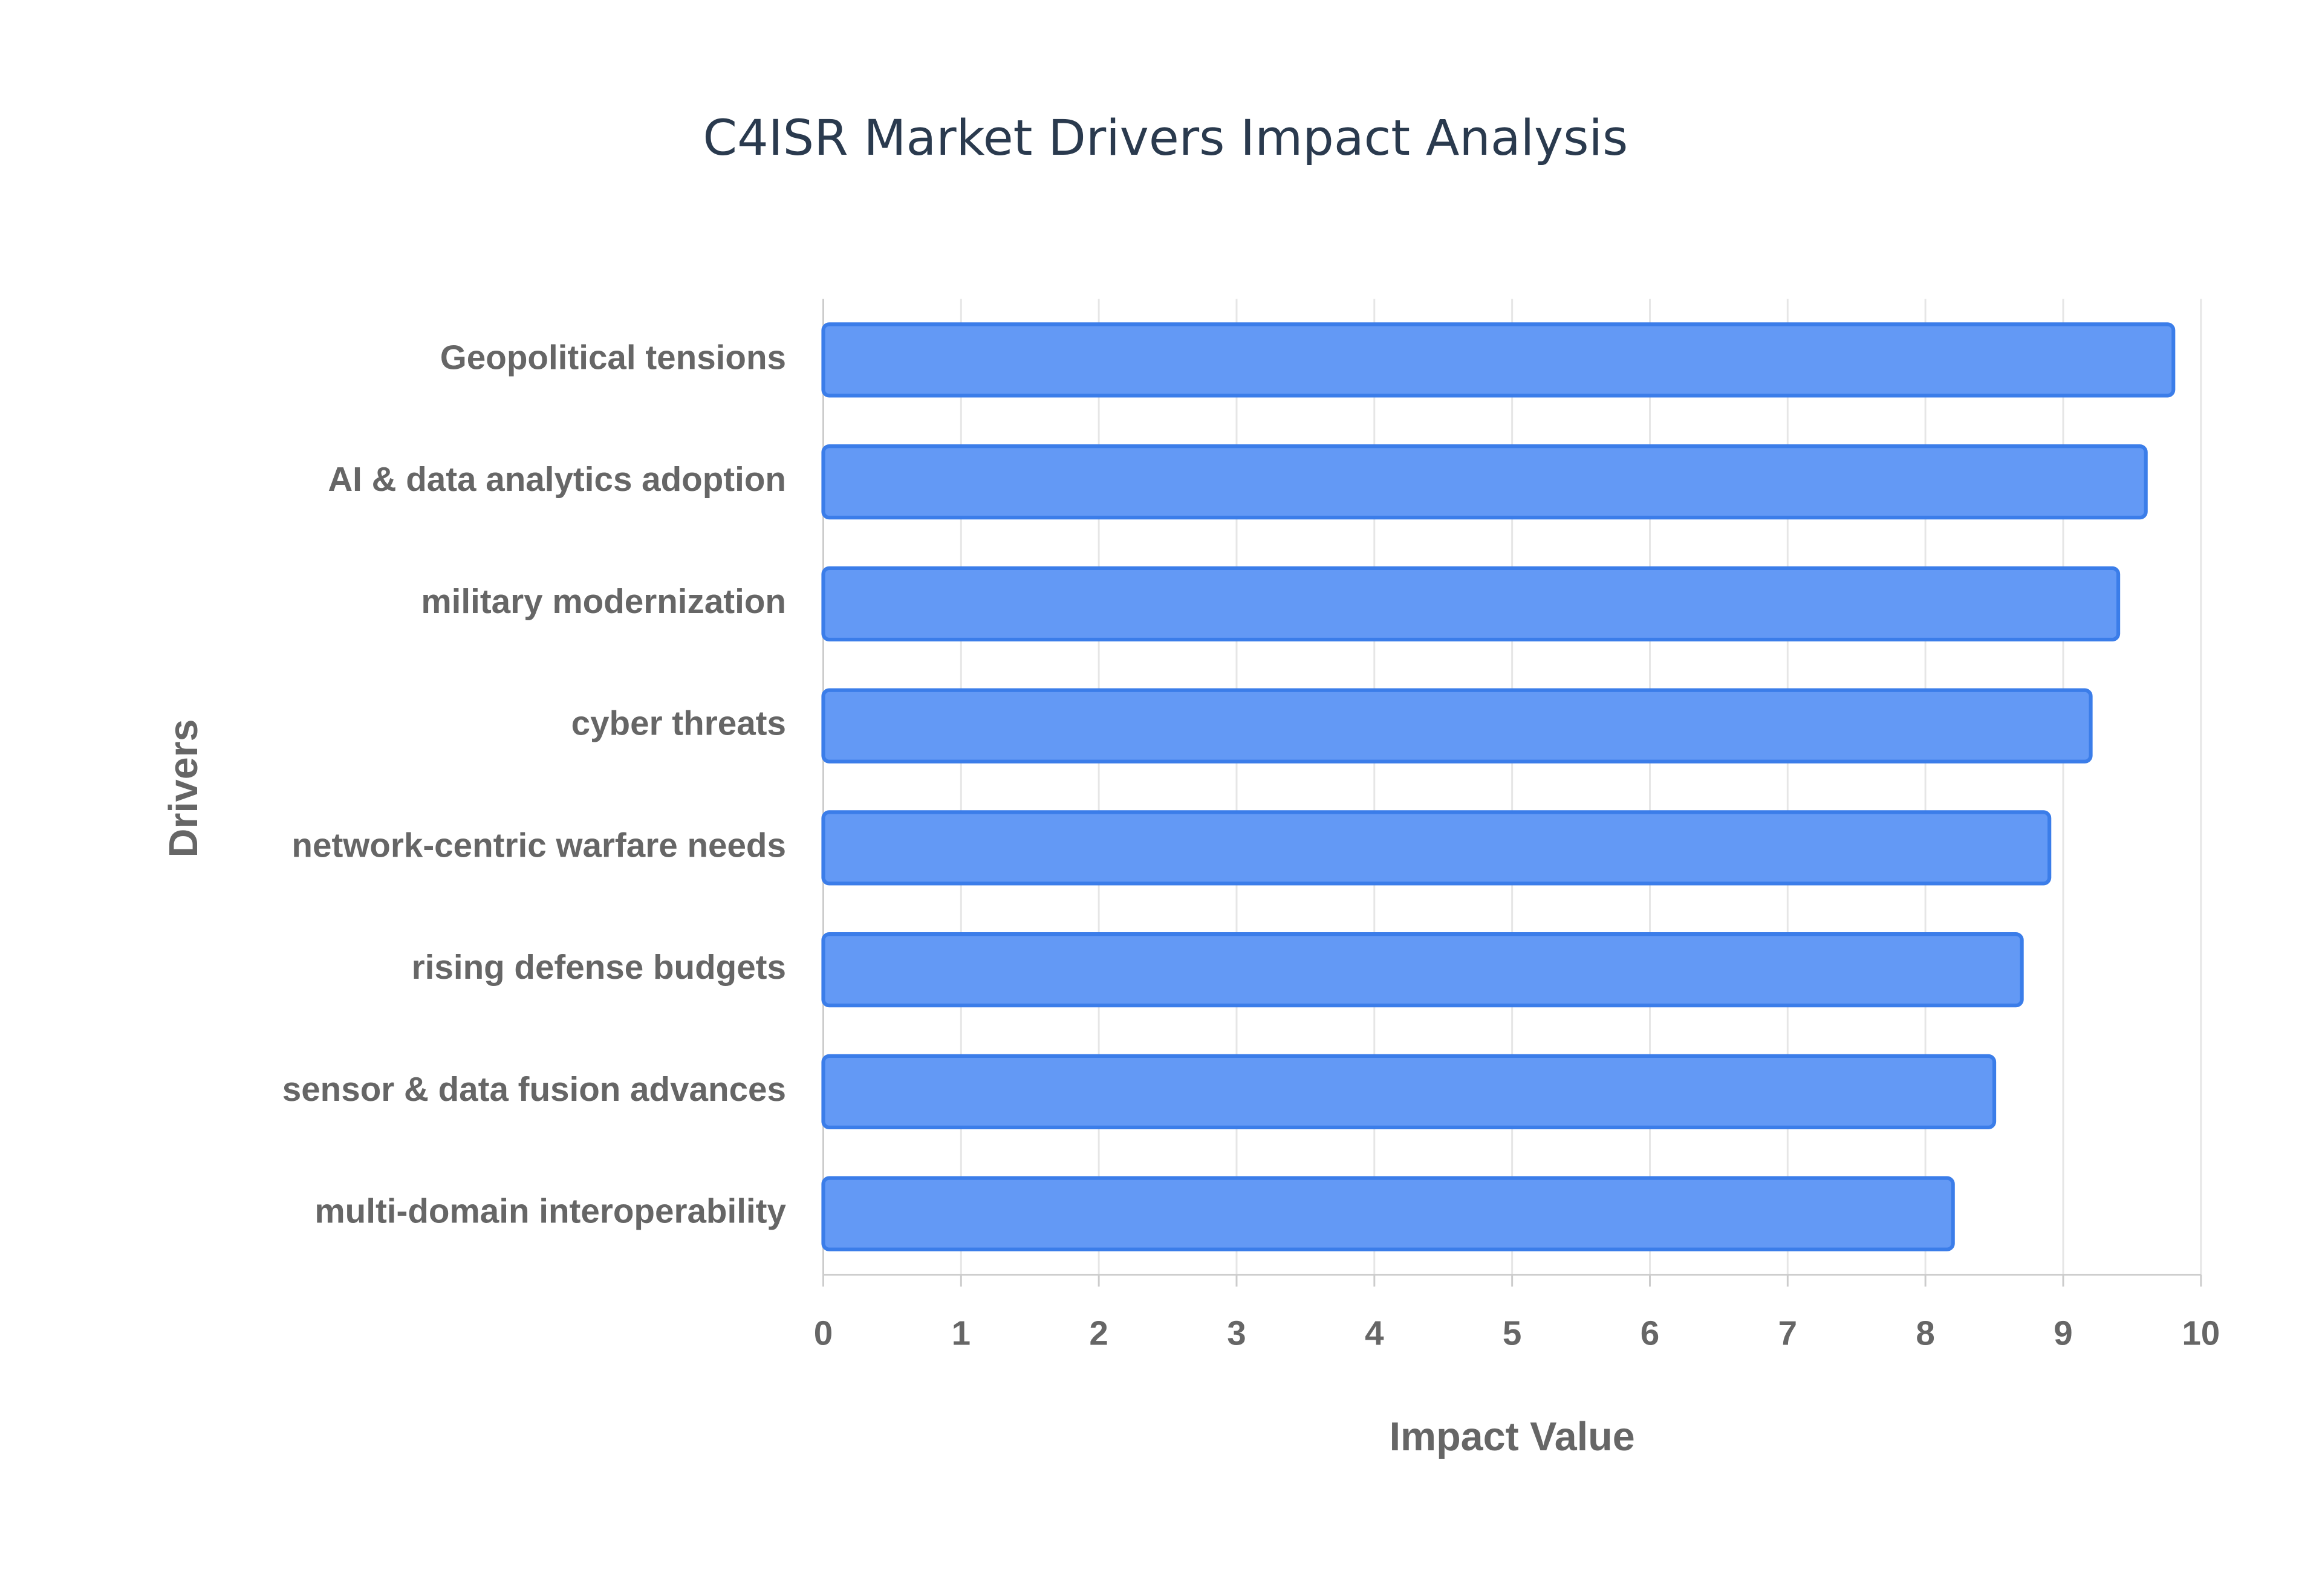  Describe the element at coordinates (1165, 138) in the screenshot. I see `chart-title: C4ISR Market Drivers Impact Analysis` at that location.